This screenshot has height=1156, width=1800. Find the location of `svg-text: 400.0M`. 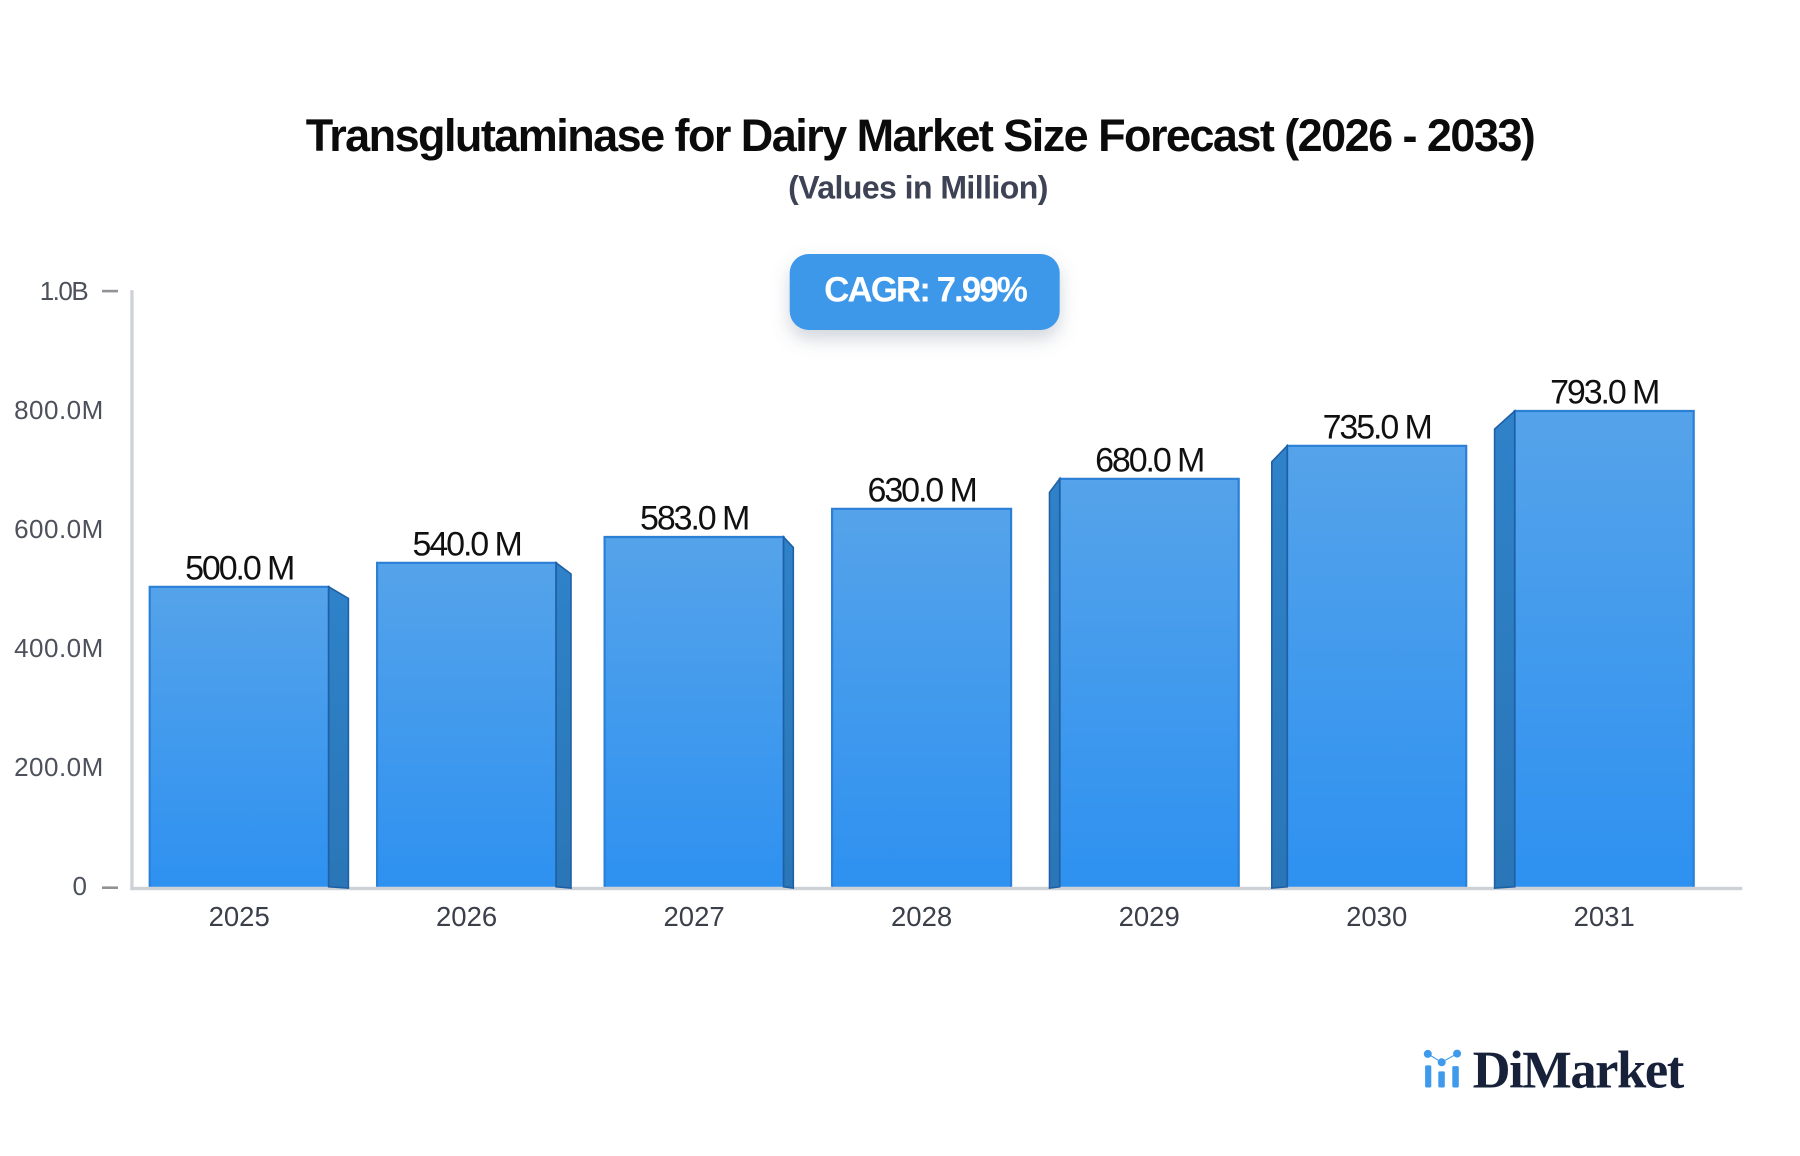

svg-text: 400.0M is located at coordinates (59, 648).